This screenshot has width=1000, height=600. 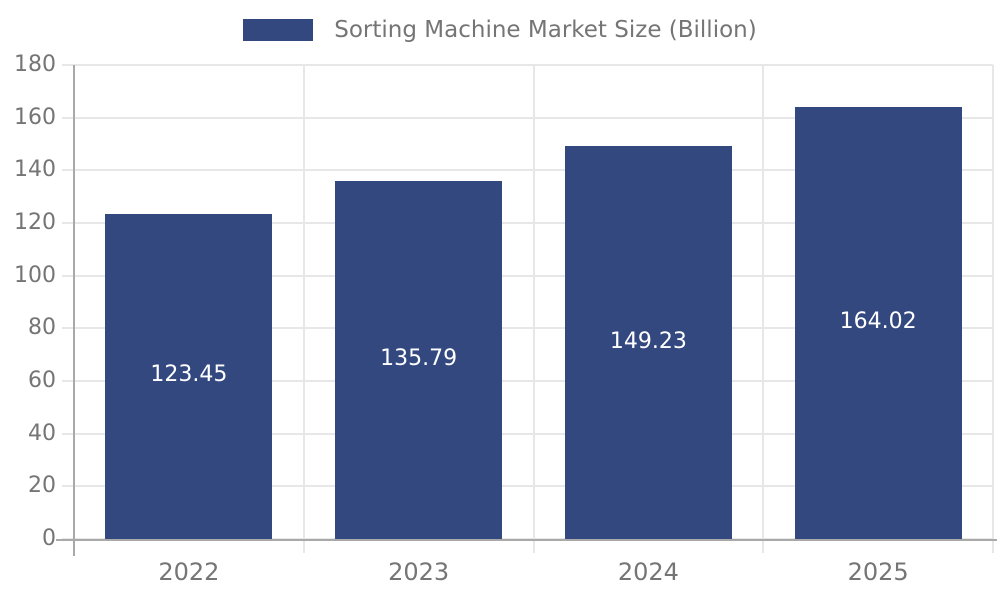 I want to click on x-tick-label: 2024, so click(x=648, y=572).